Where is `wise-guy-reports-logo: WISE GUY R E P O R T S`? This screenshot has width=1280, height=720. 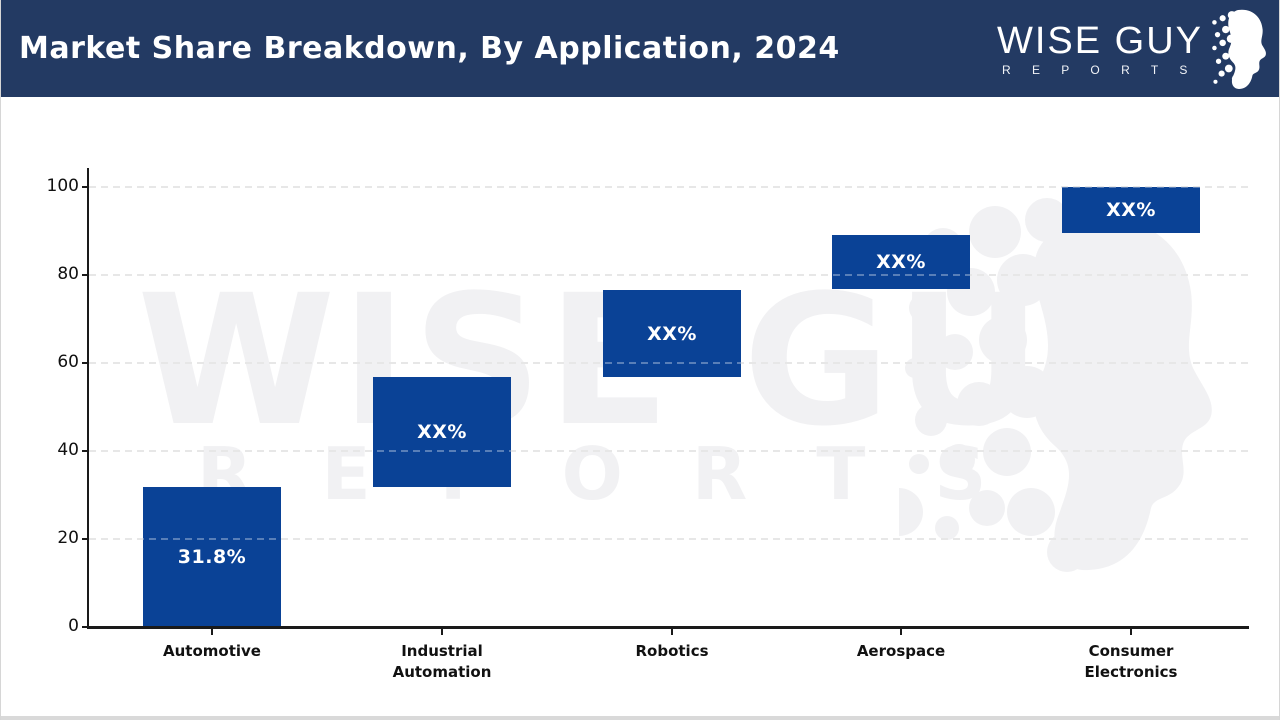 wise-guy-reports-logo: WISE GUY R E P O R T S is located at coordinates (1133, 49).